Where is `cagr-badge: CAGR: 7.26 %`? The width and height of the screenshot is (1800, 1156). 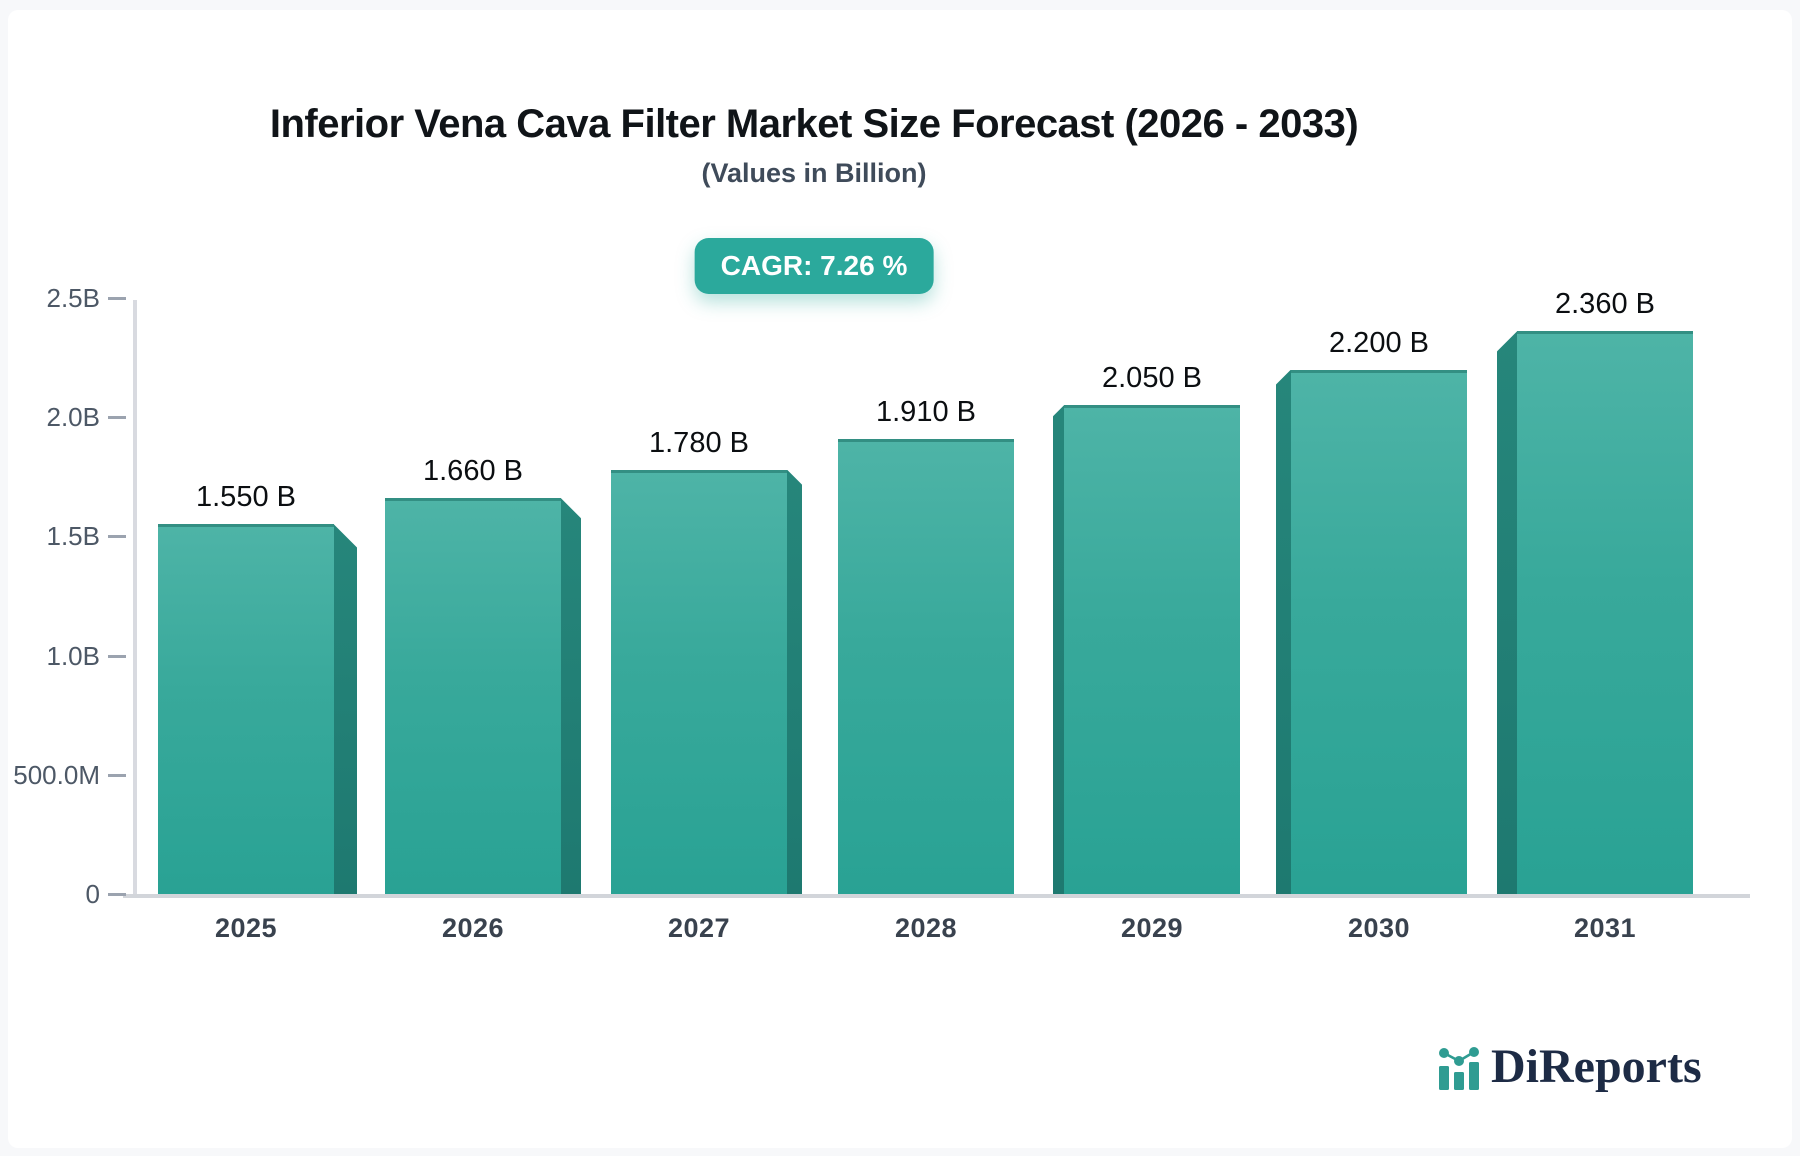 cagr-badge: CAGR: 7.26 % is located at coordinates (814, 266).